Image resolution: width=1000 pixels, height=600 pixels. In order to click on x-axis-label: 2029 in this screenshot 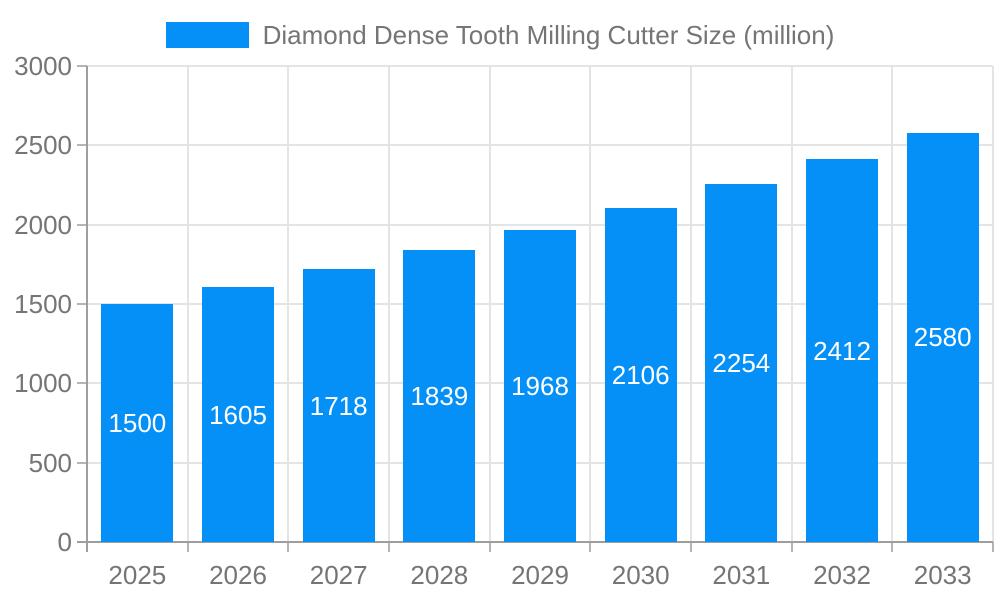, I will do `click(540, 575)`.